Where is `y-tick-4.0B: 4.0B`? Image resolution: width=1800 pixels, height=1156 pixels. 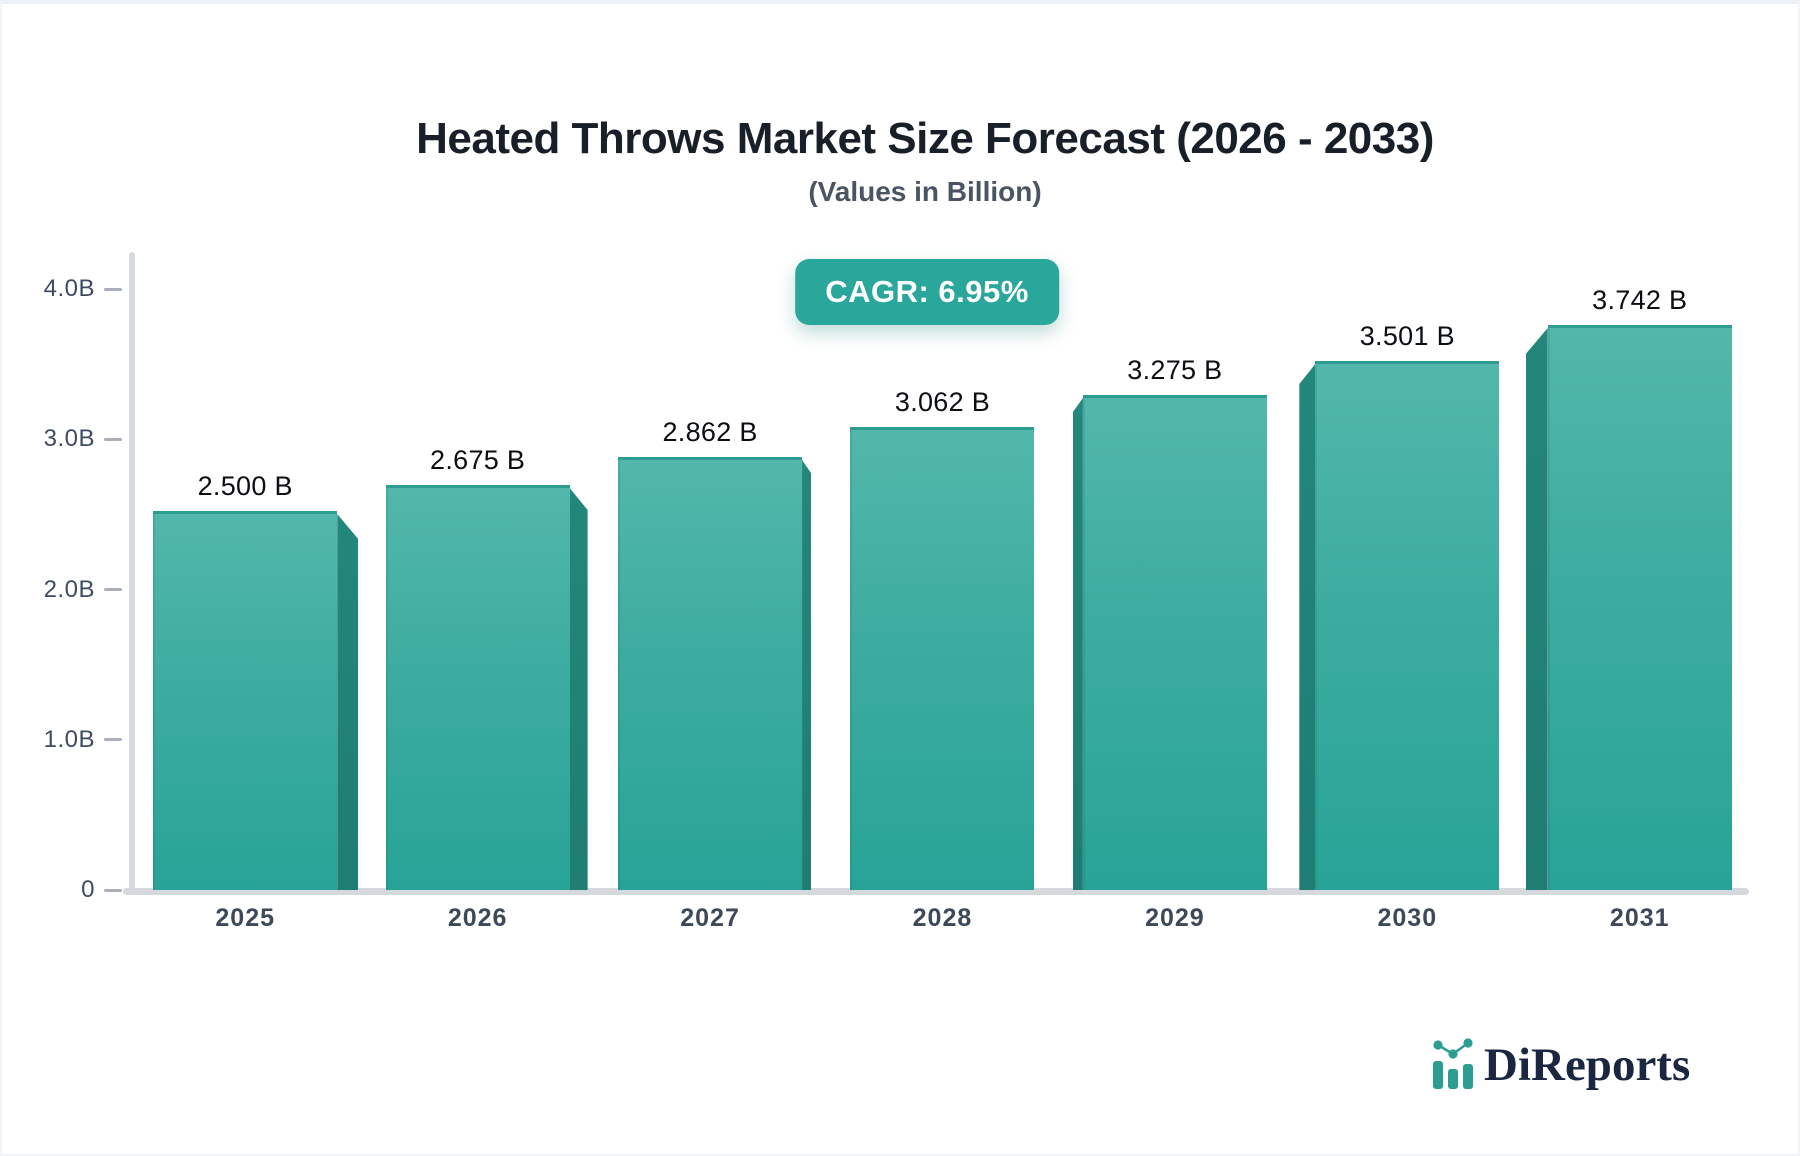 y-tick-4.0B: 4.0B is located at coordinates (69, 288).